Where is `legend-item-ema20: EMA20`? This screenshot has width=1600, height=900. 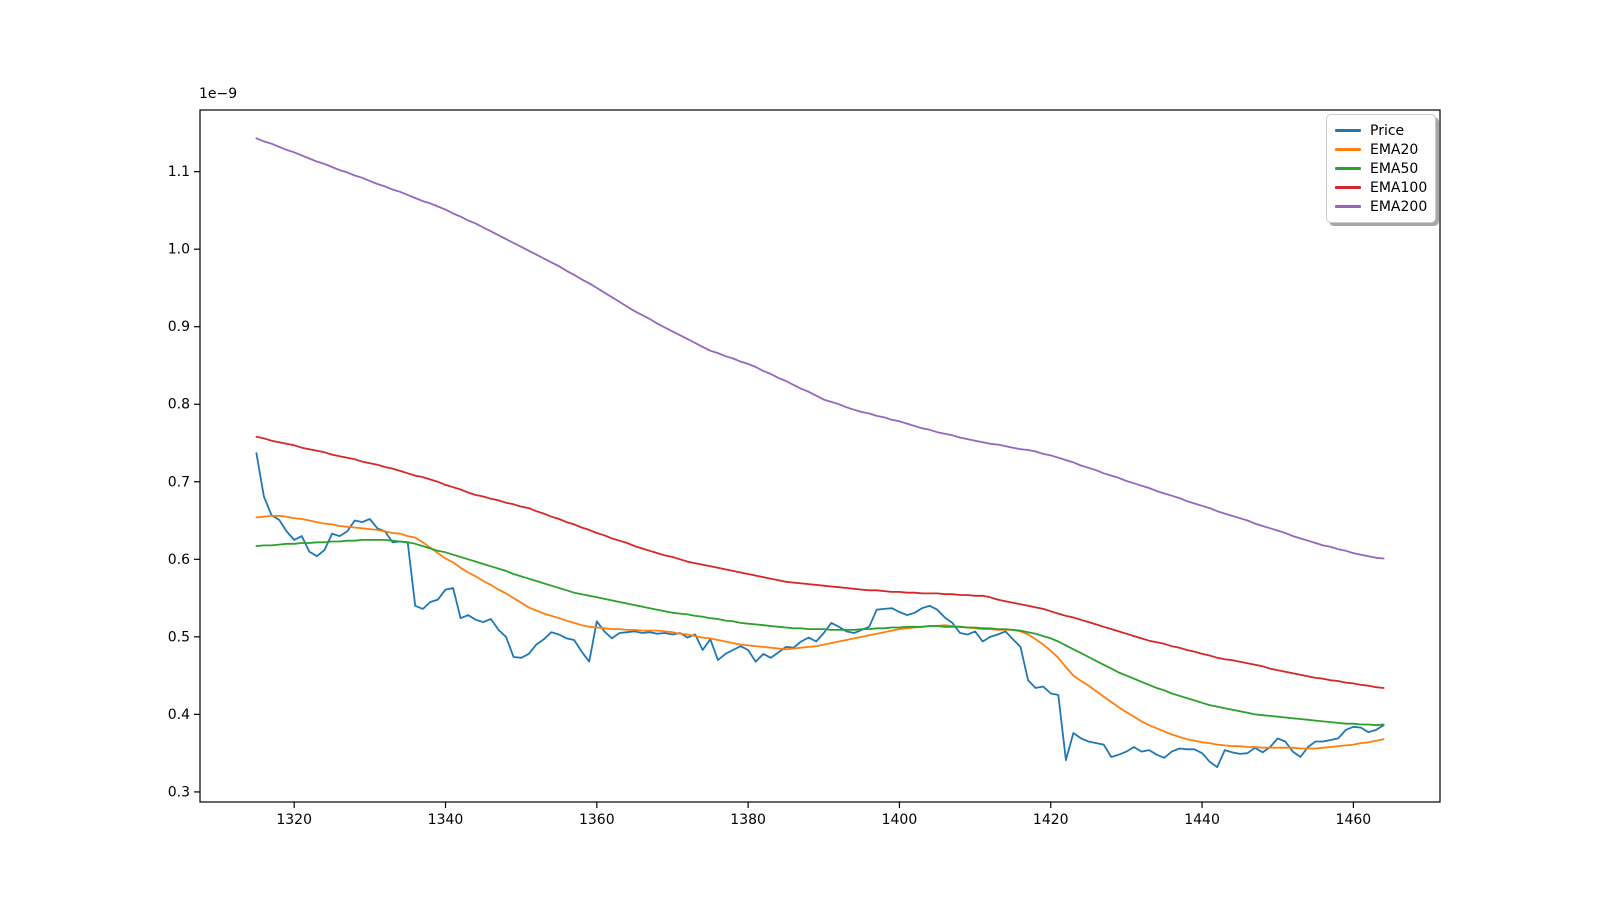
legend-item-ema20: EMA20 is located at coordinates (1381, 150).